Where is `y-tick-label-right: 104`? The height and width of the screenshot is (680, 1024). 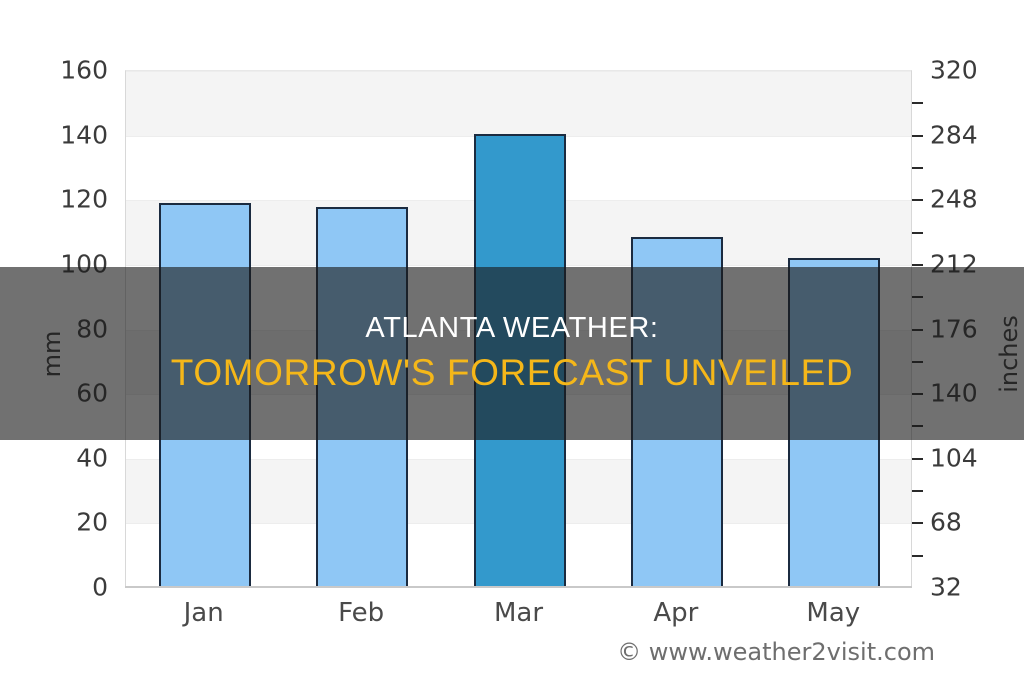 y-tick-label-right: 104 is located at coordinates (954, 458).